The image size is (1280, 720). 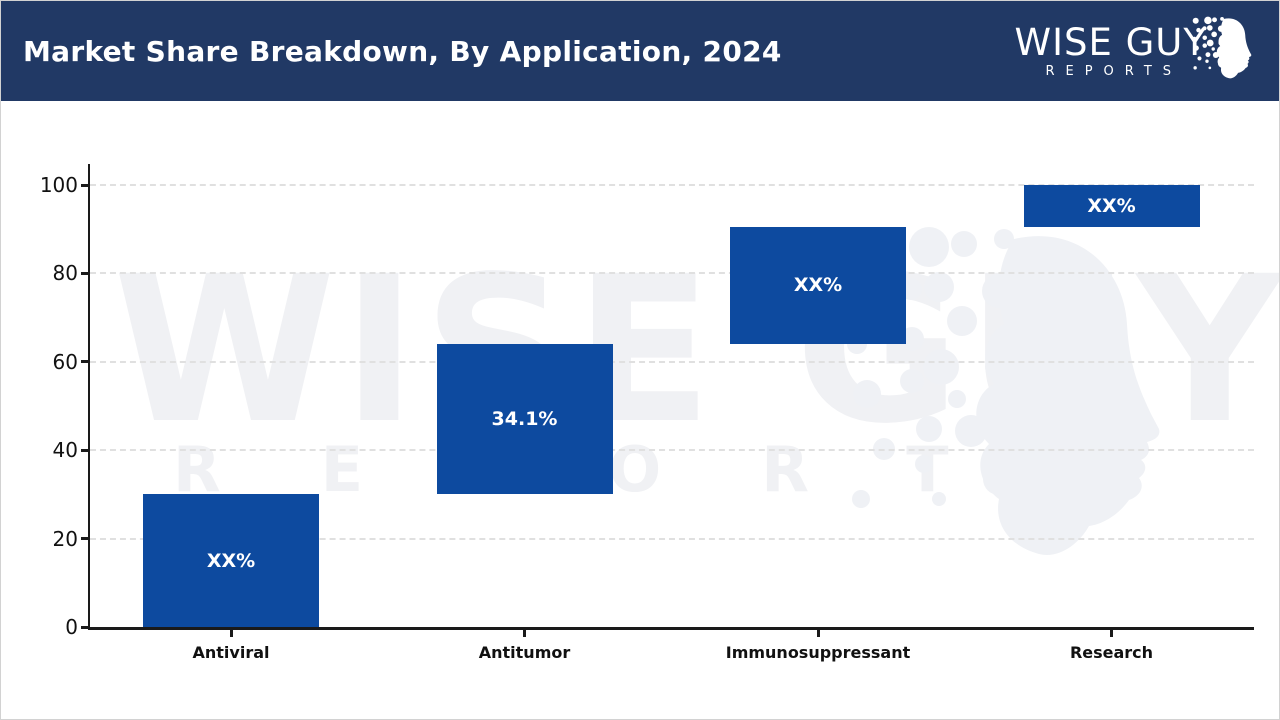 I want to click on logo-primary-text: WISE GUY, so click(x=1110, y=42).